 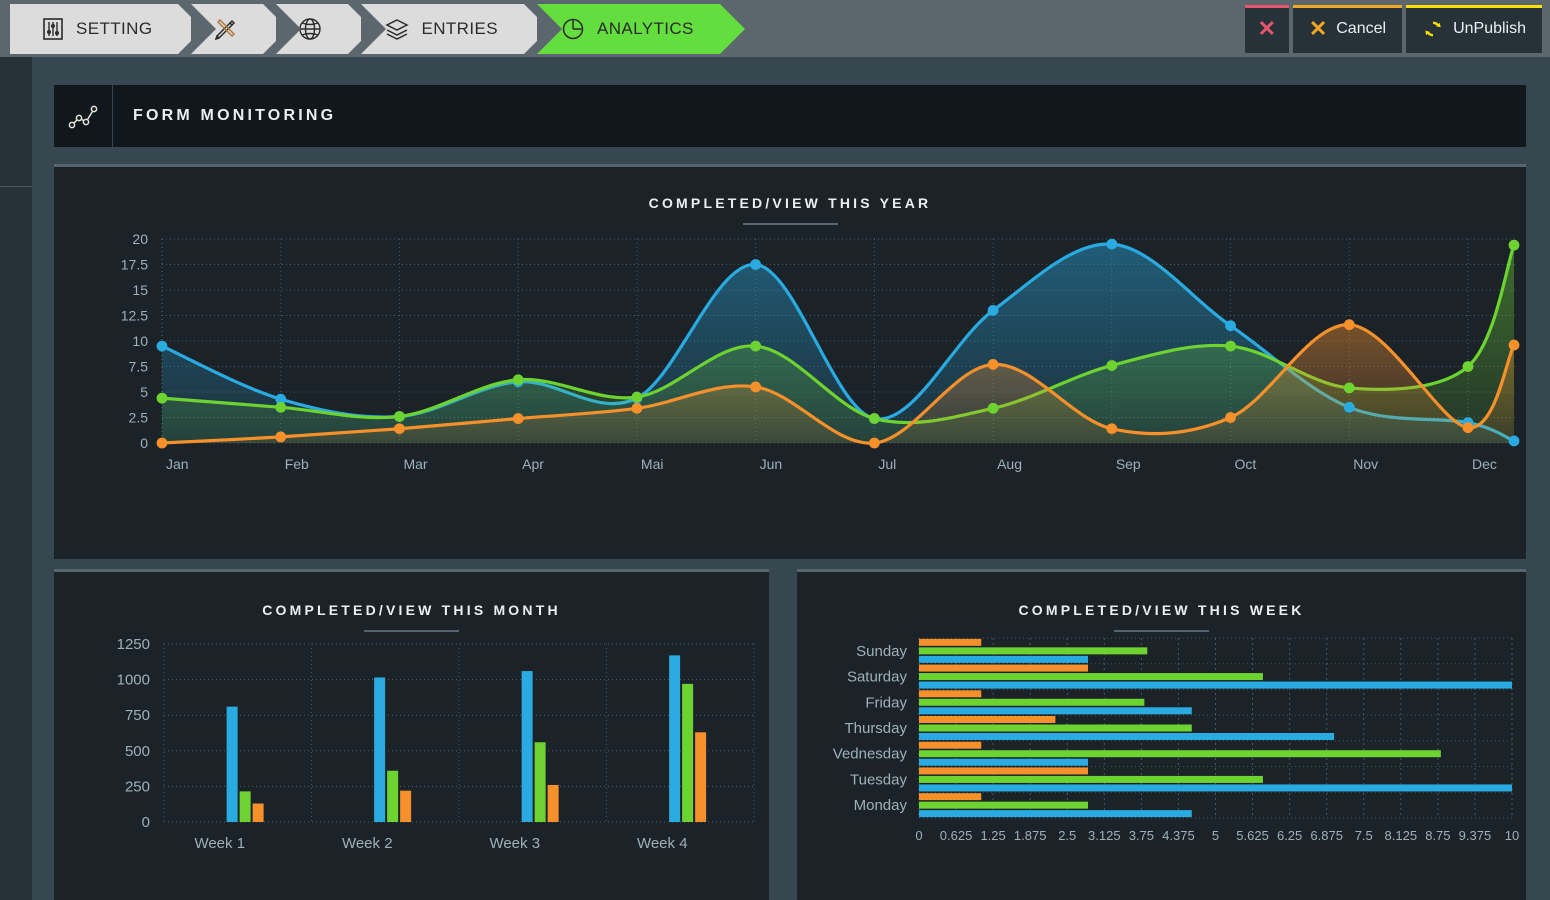 I want to click on svg-text: 6.875, so click(x=1326, y=835).